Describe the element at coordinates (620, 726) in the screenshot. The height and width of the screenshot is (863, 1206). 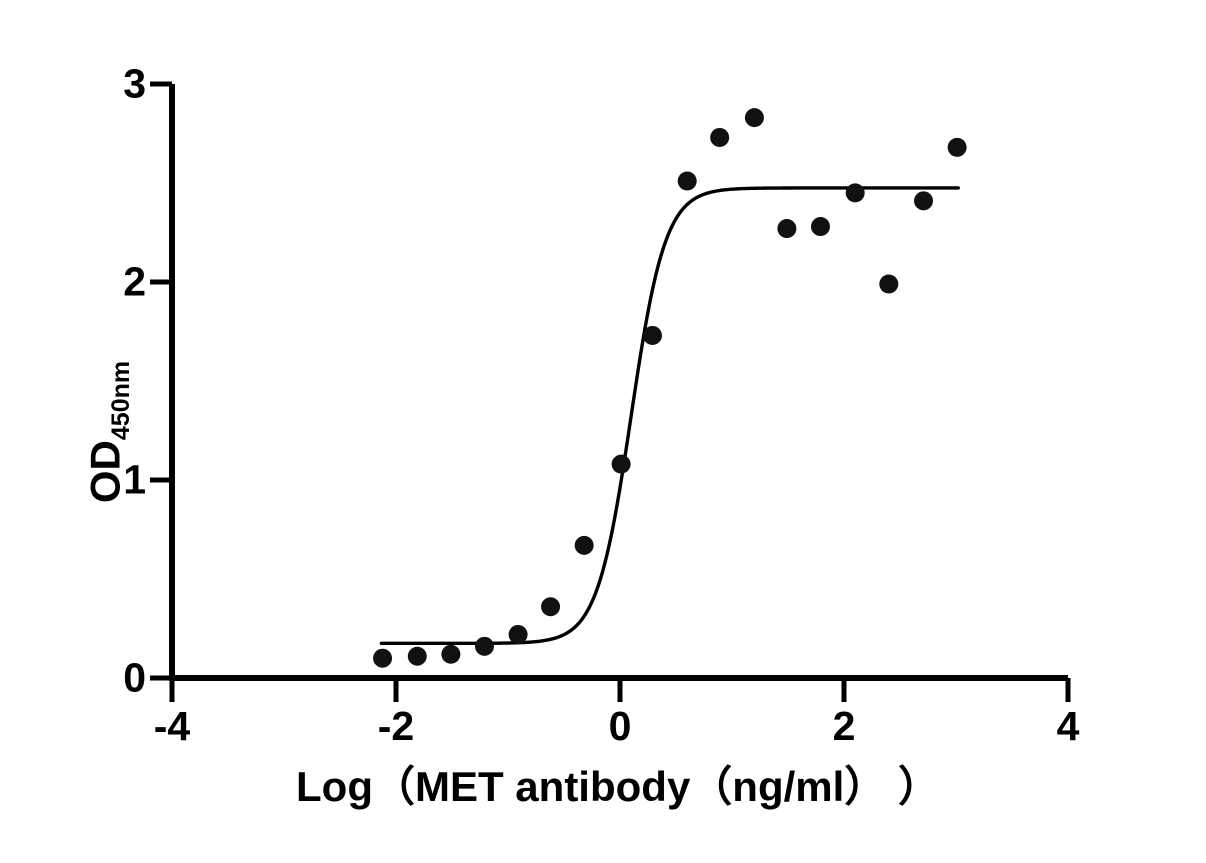
I see `x-tick-label-0: 0` at that location.